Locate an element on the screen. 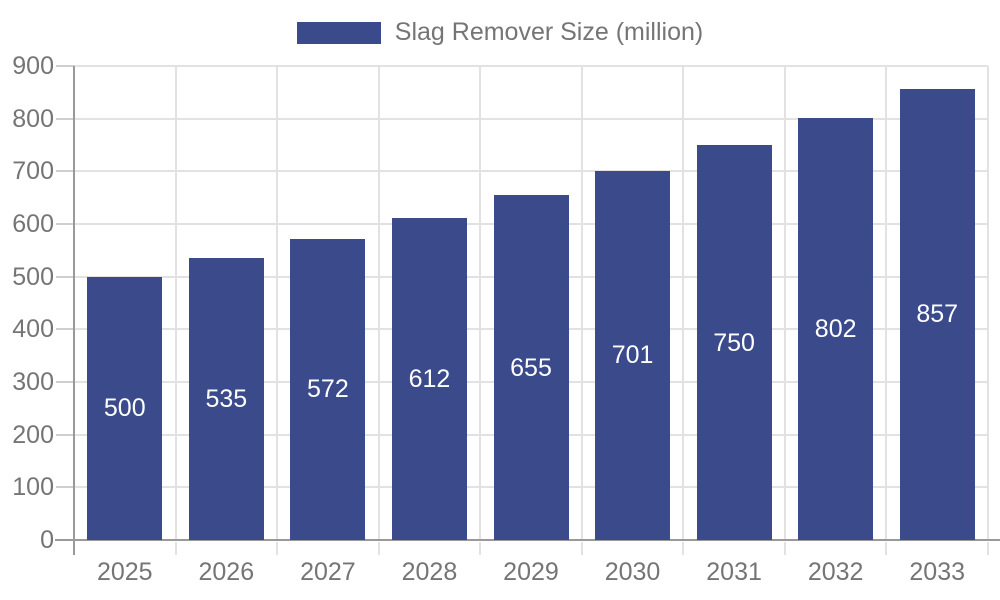 This screenshot has height=600, width=1000. bar-value-label: 612 is located at coordinates (429, 378).